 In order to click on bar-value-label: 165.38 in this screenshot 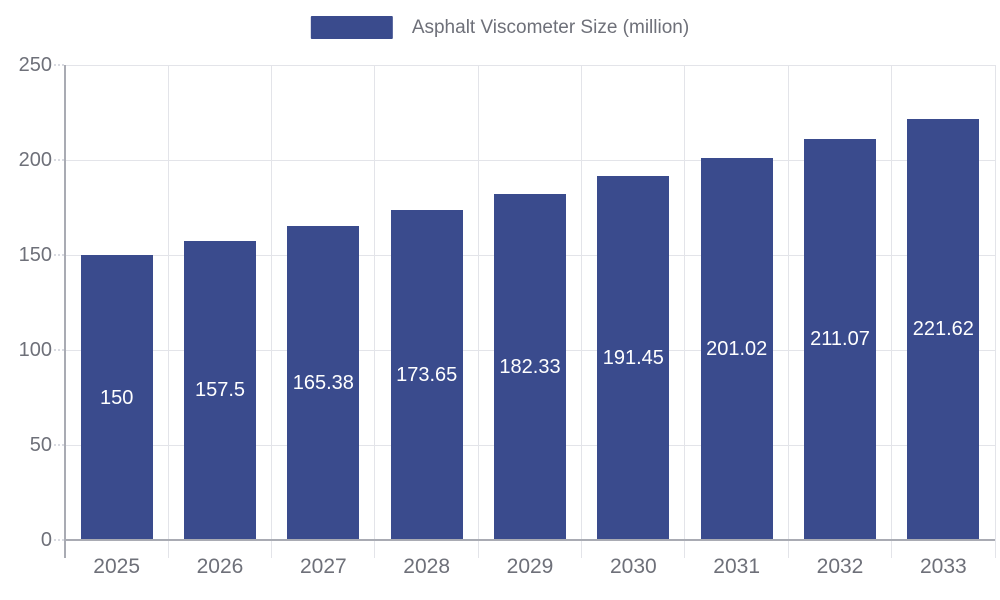, I will do `click(323, 382)`.